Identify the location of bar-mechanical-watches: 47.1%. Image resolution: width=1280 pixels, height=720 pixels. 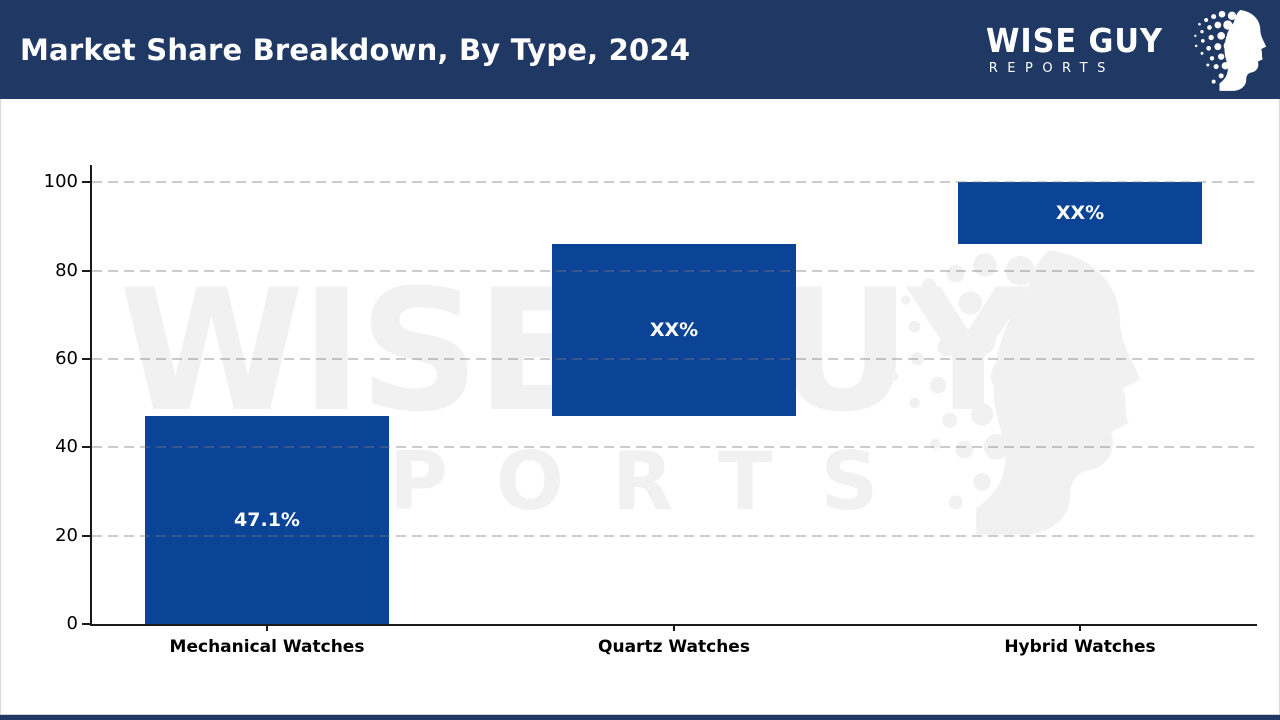
(267, 520).